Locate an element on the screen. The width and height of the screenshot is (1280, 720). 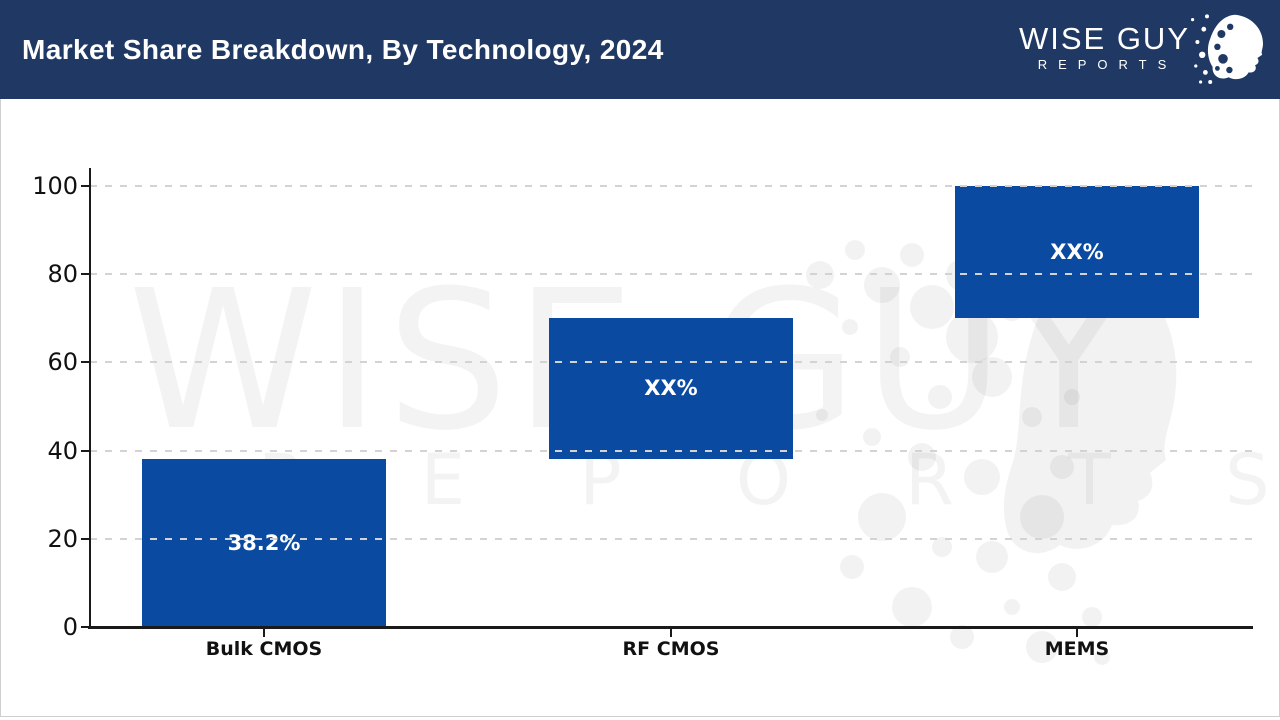
bar-bulk-cmos: 38.2% is located at coordinates (264, 542).